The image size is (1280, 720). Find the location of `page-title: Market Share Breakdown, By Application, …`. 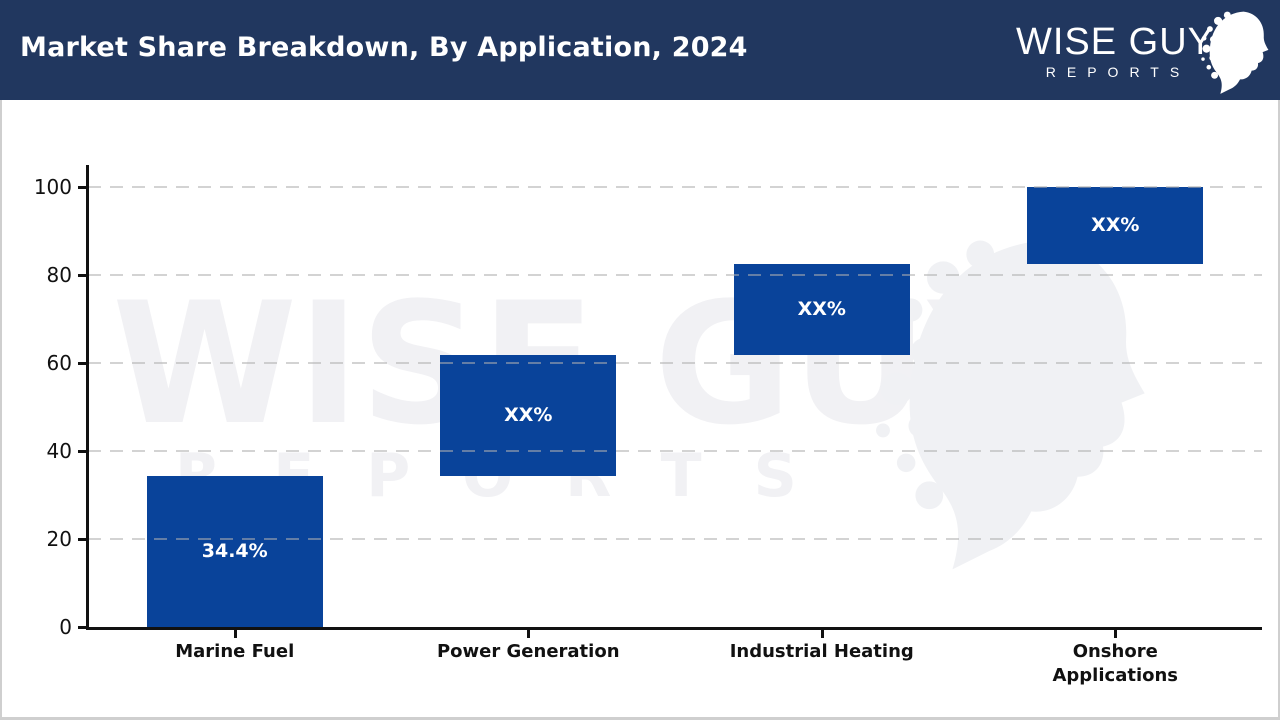

page-title: Market Share Breakdown, By Application, … is located at coordinates (384, 47).